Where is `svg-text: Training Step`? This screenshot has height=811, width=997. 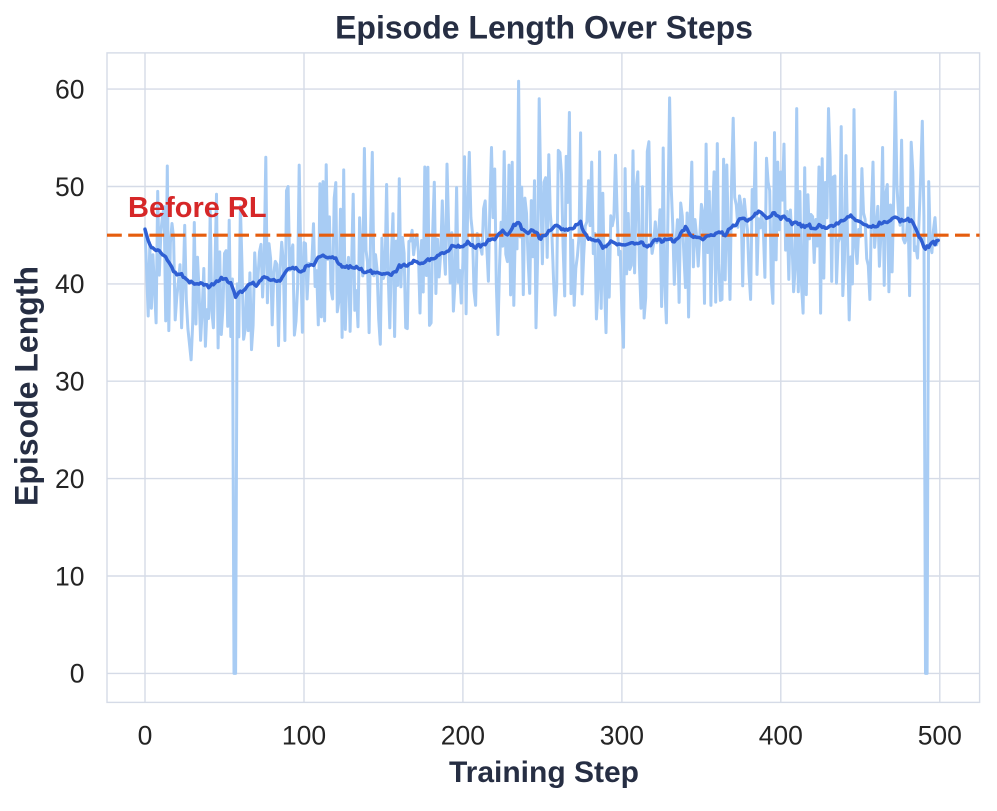
svg-text: Training Step is located at coordinates (544, 772).